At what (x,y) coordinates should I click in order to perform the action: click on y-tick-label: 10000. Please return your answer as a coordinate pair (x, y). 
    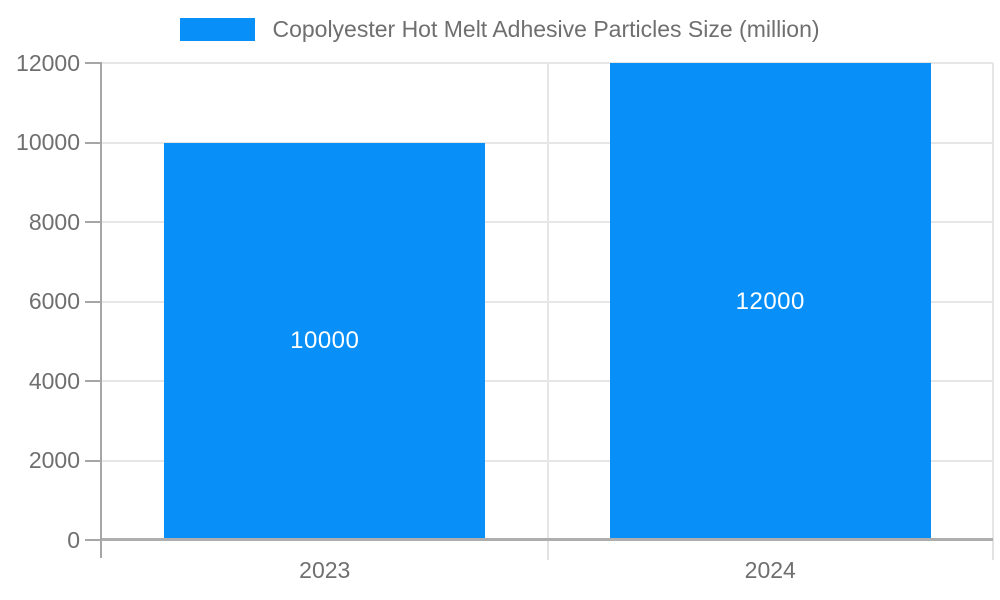
    Looking at the image, I should click on (48, 142).